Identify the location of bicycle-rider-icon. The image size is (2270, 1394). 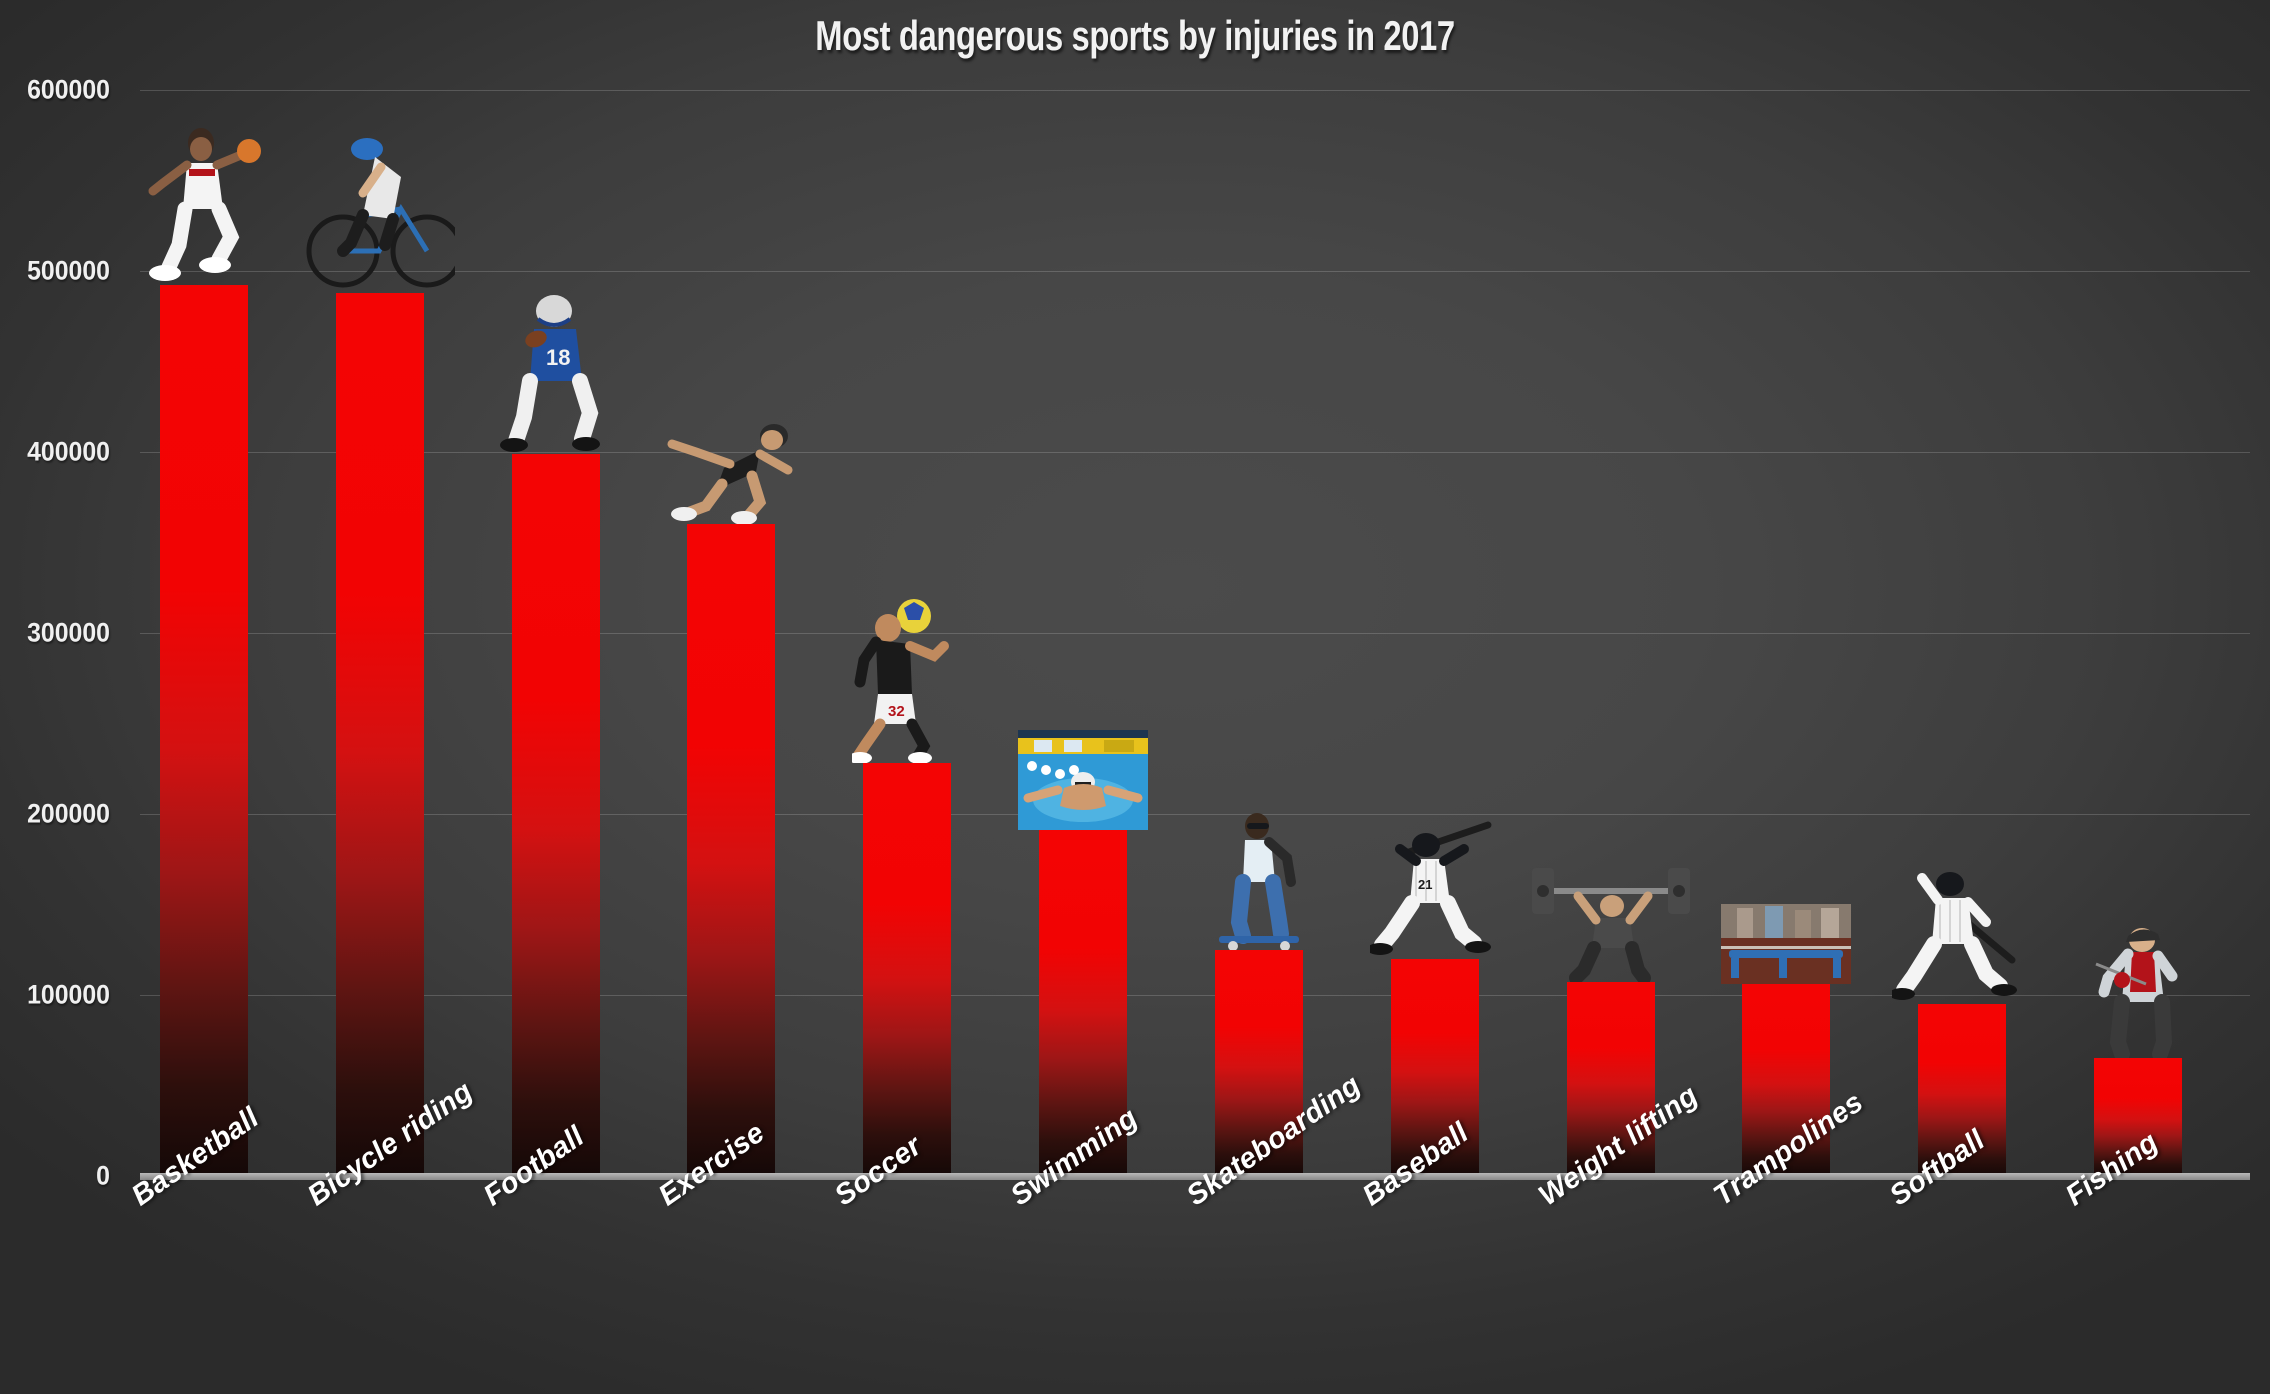
(380, 208).